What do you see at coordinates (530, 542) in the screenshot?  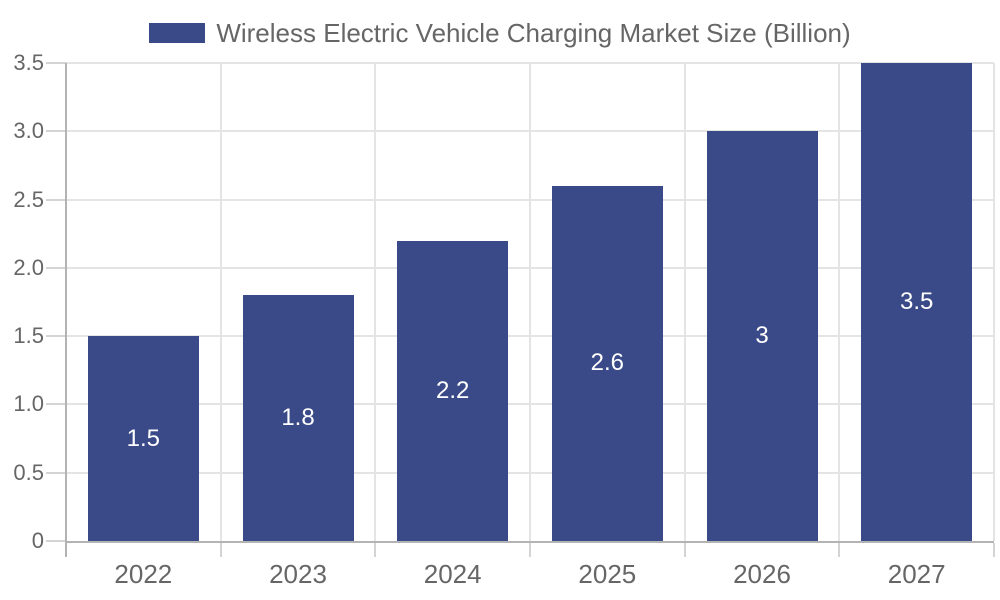 I see `x-axis-line` at bounding box center [530, 542].